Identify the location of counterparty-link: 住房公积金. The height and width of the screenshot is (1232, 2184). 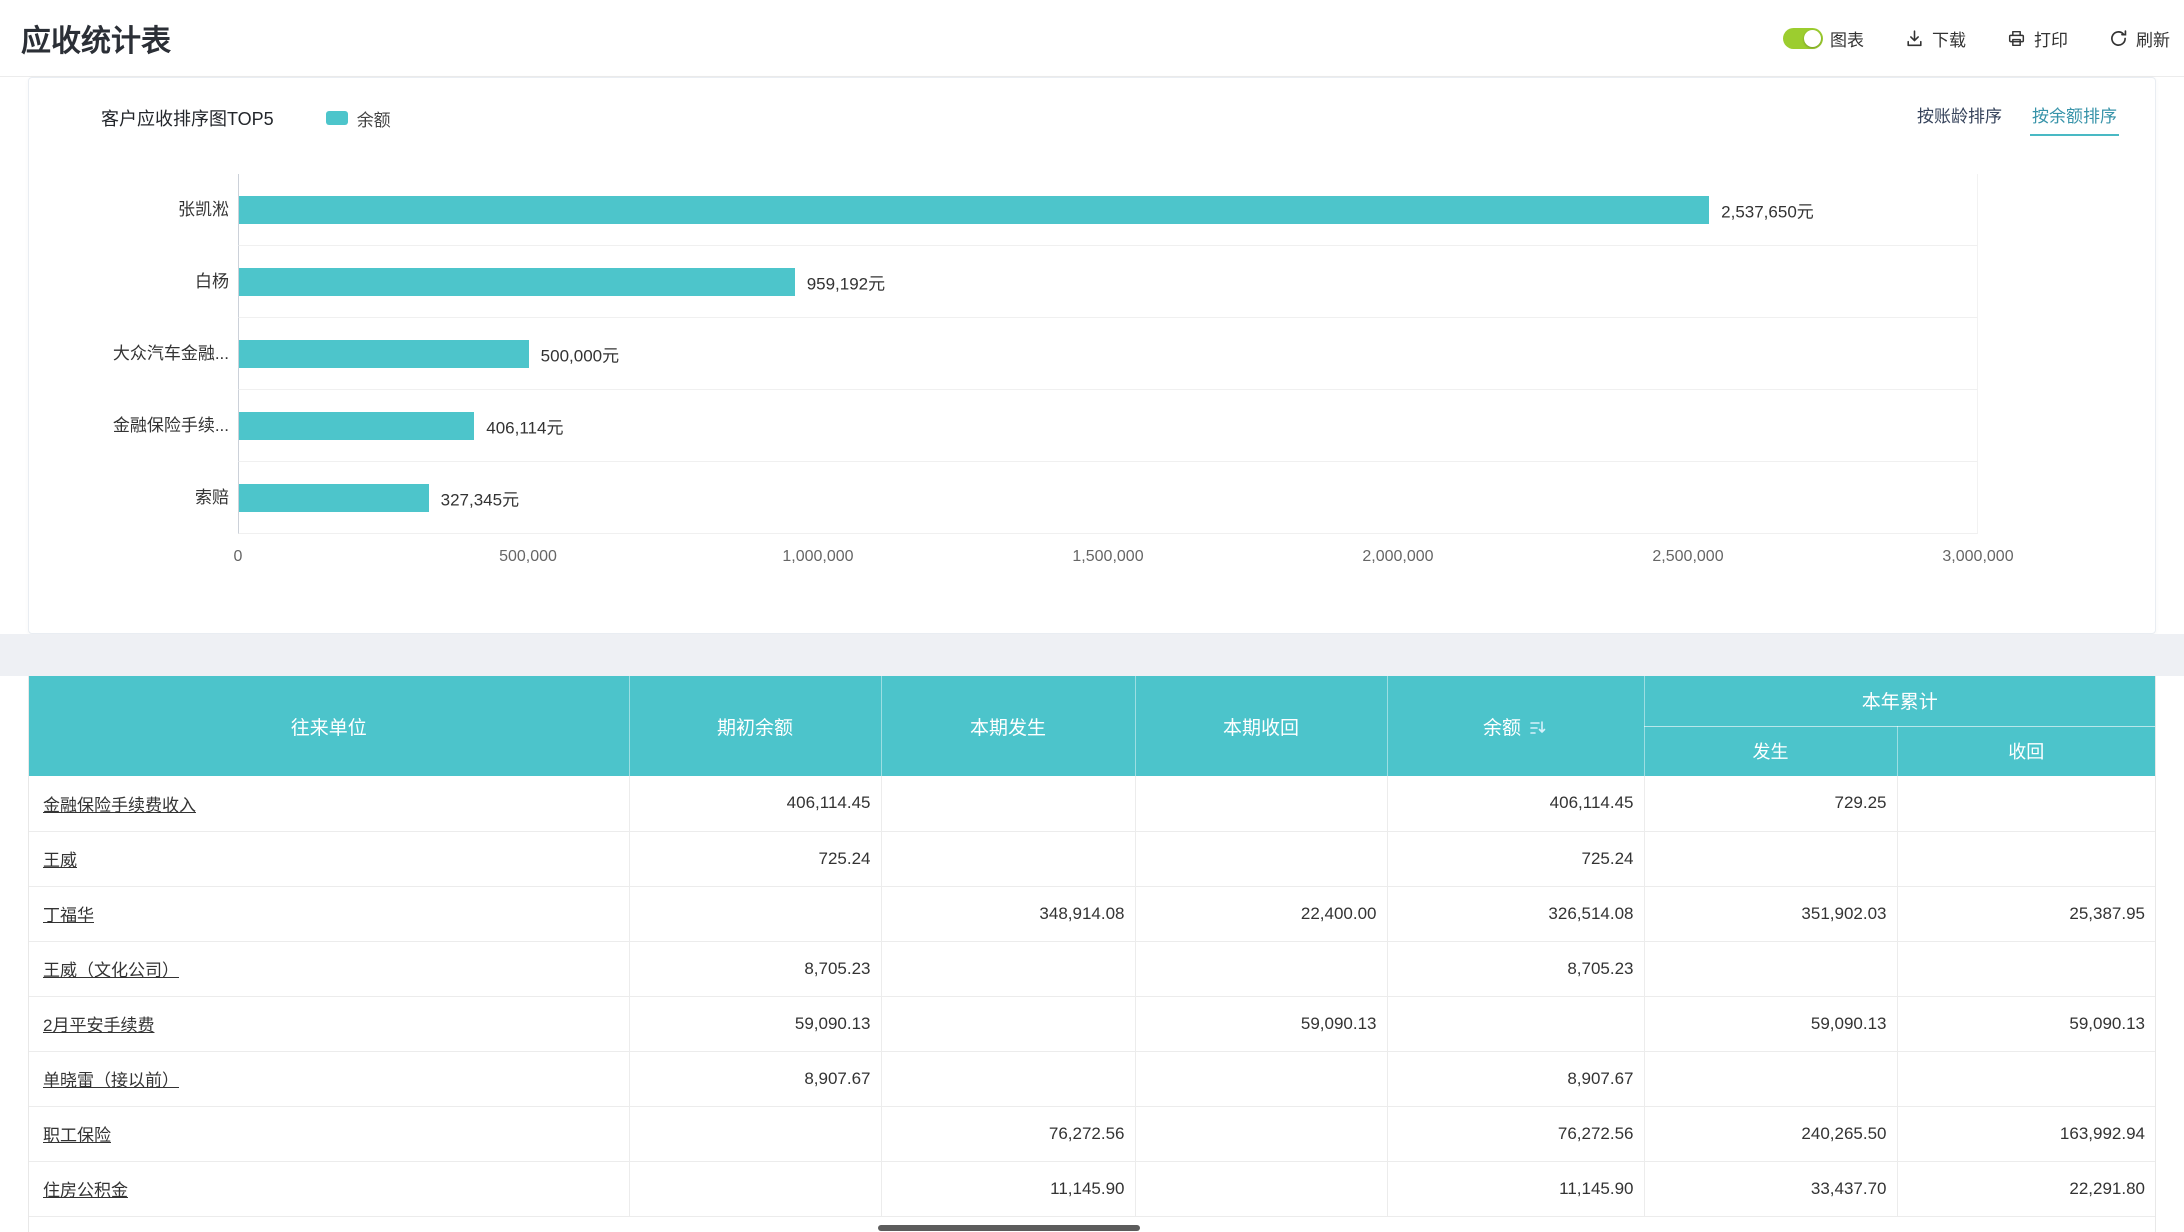
(85, 1190).